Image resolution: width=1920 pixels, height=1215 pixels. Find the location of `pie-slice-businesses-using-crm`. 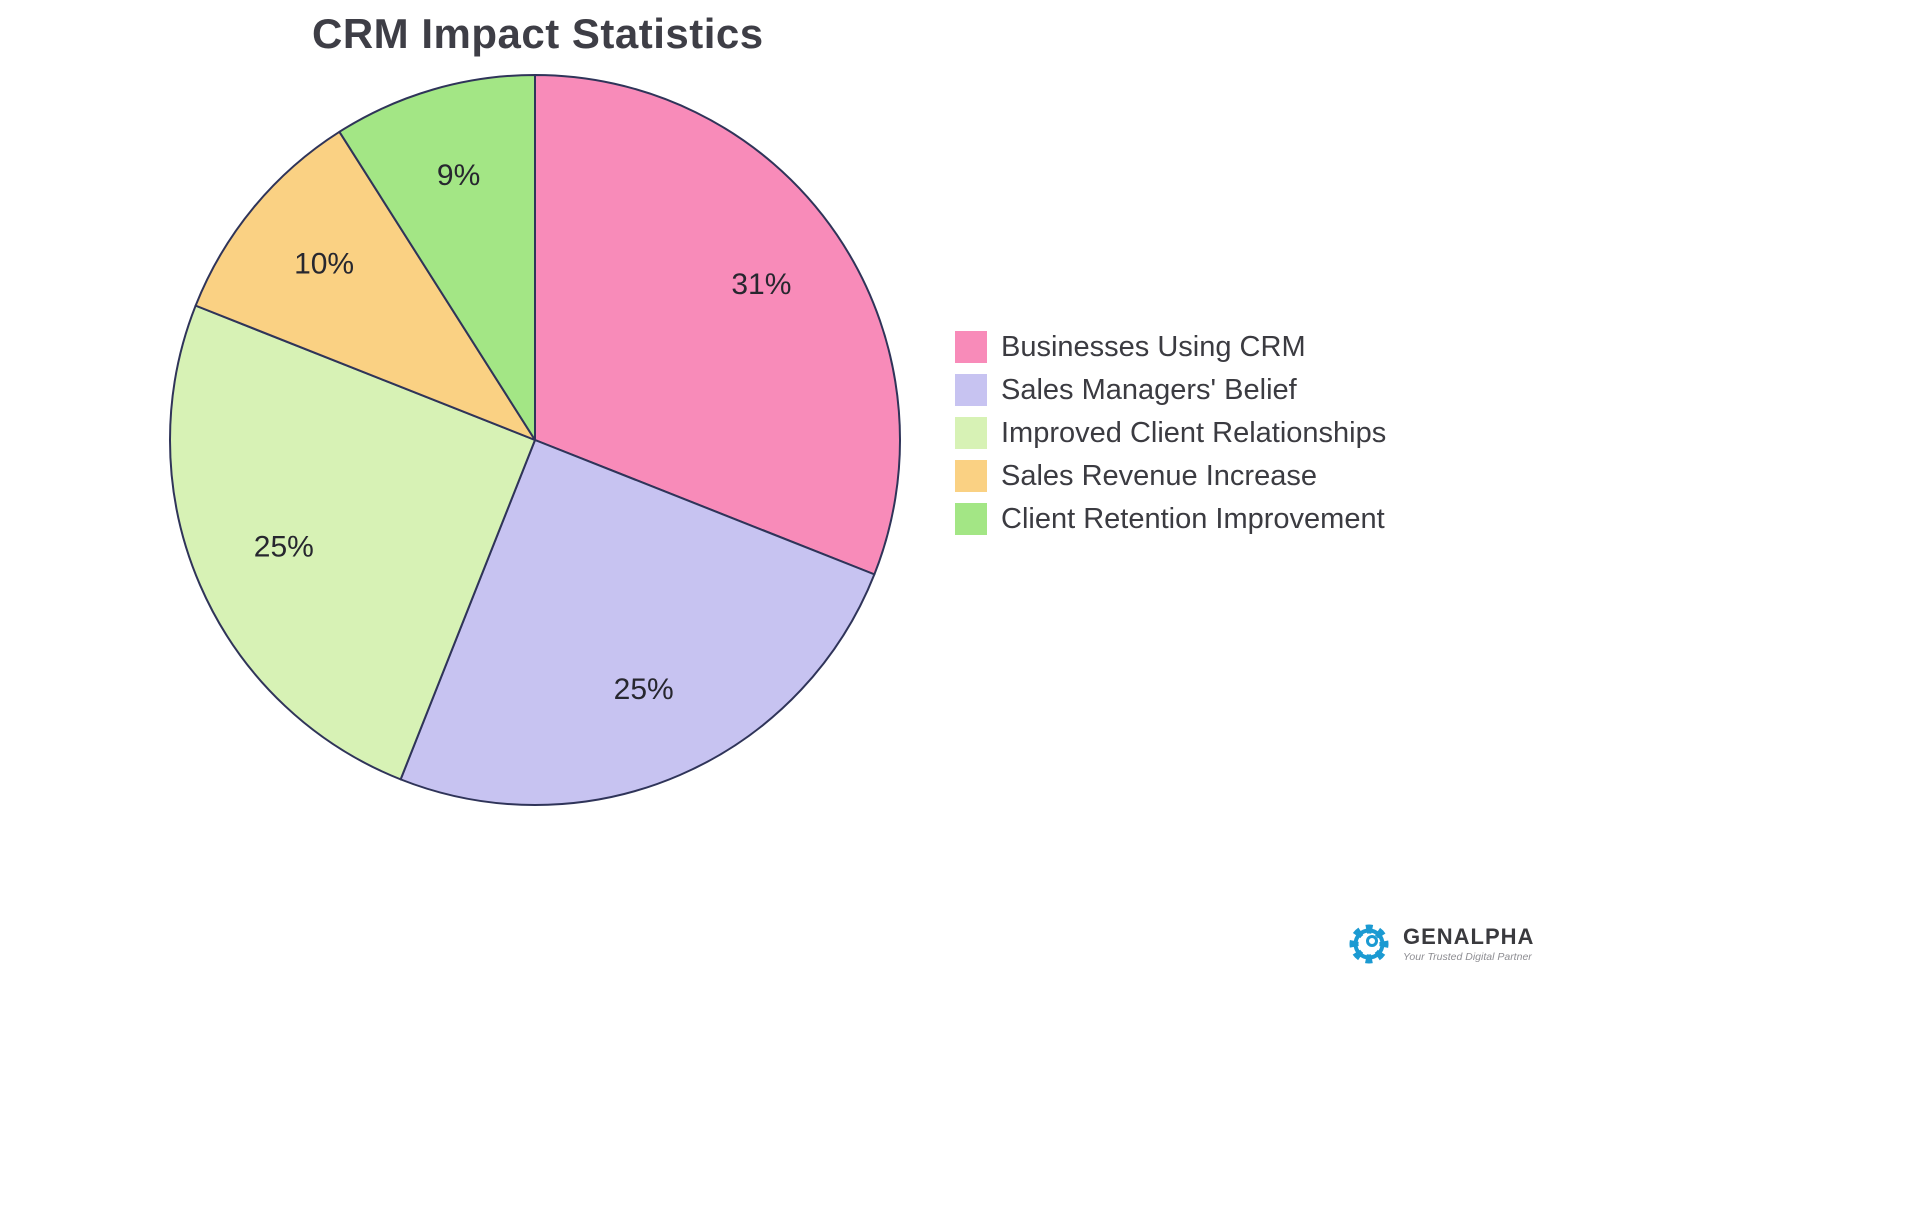

pie-slice-businesses-using-crm is located at coordinates (717, 325).